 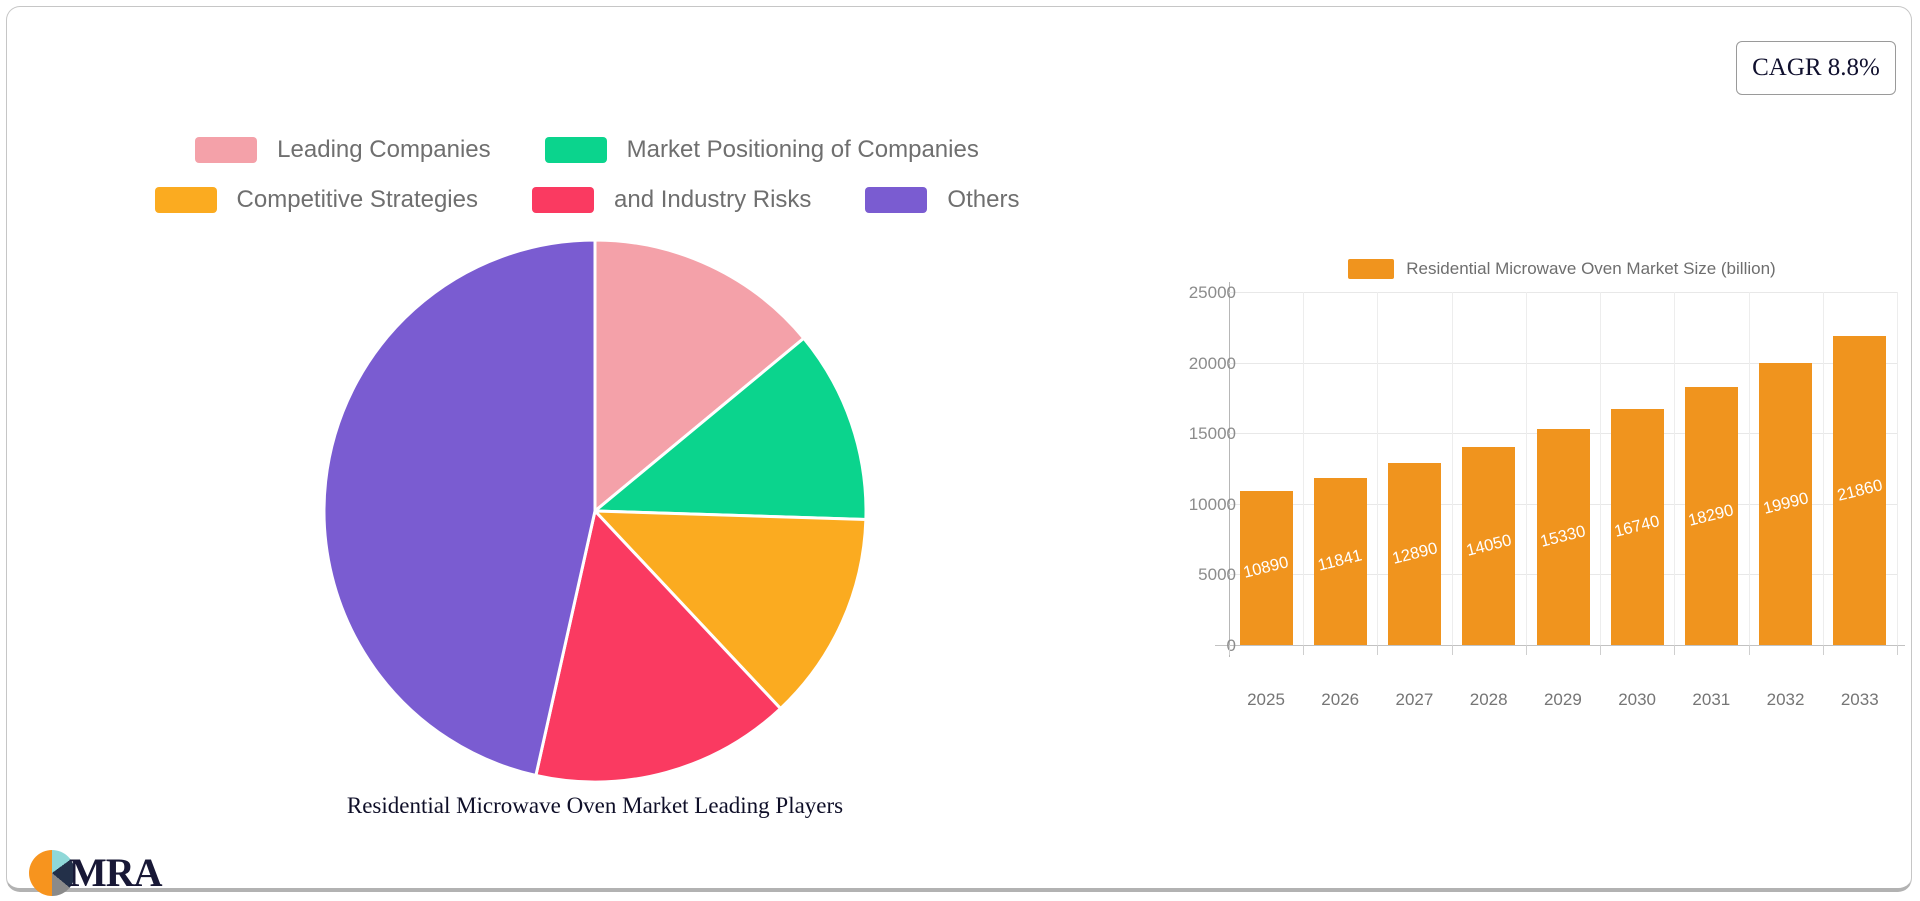 What do you see at coordinates (942, 200) in the screenshot?
I see `pie-legend-item-5: Others` at bounding box center [942, 200].